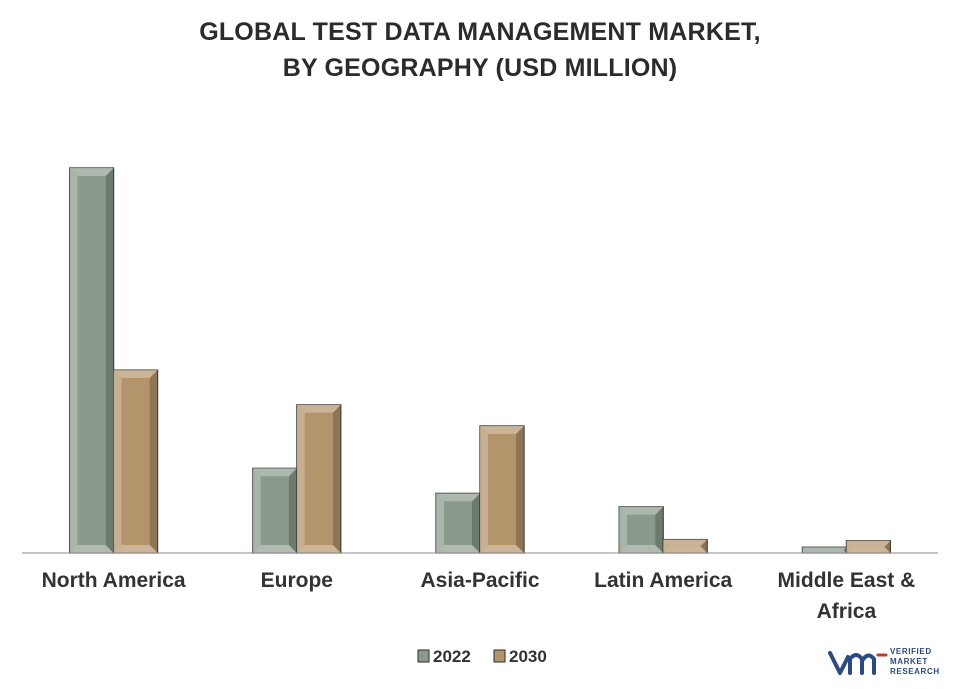  Describe the element at coordinates (458, 523) in the screenshot. I see `bar-2022-asia-pacific` at that location.